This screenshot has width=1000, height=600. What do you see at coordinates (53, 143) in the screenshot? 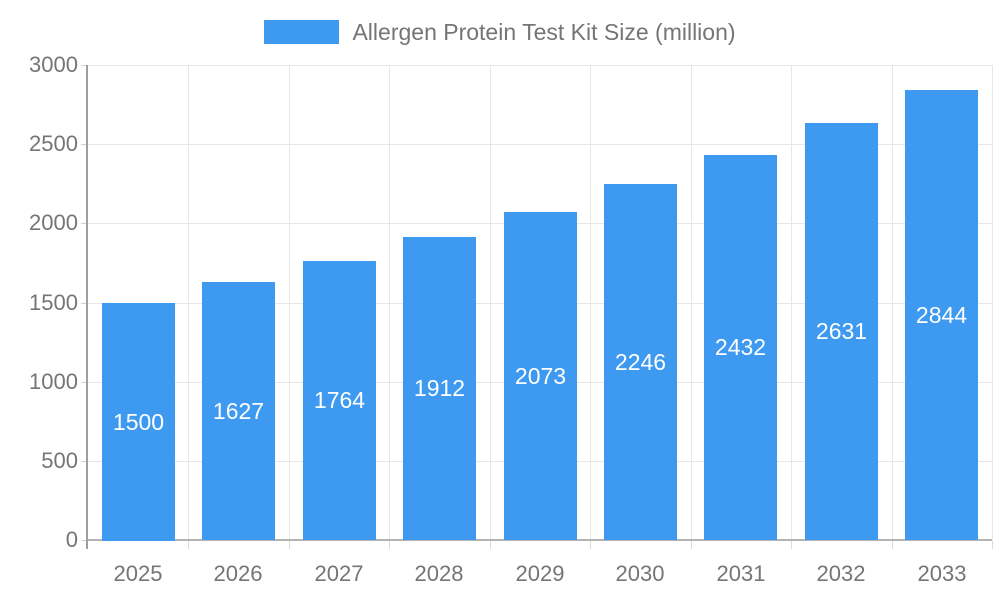
I see `y-axis-tick-label: 2500` at bounding box center [53, 143].